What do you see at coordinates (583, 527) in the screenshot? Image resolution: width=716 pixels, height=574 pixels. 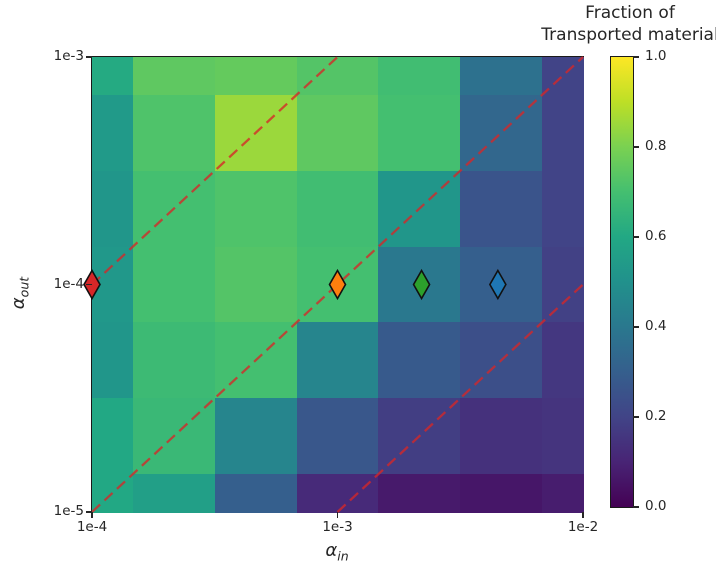 I see `x-tick-label: 1e-2` at bounding box center [583, 527].